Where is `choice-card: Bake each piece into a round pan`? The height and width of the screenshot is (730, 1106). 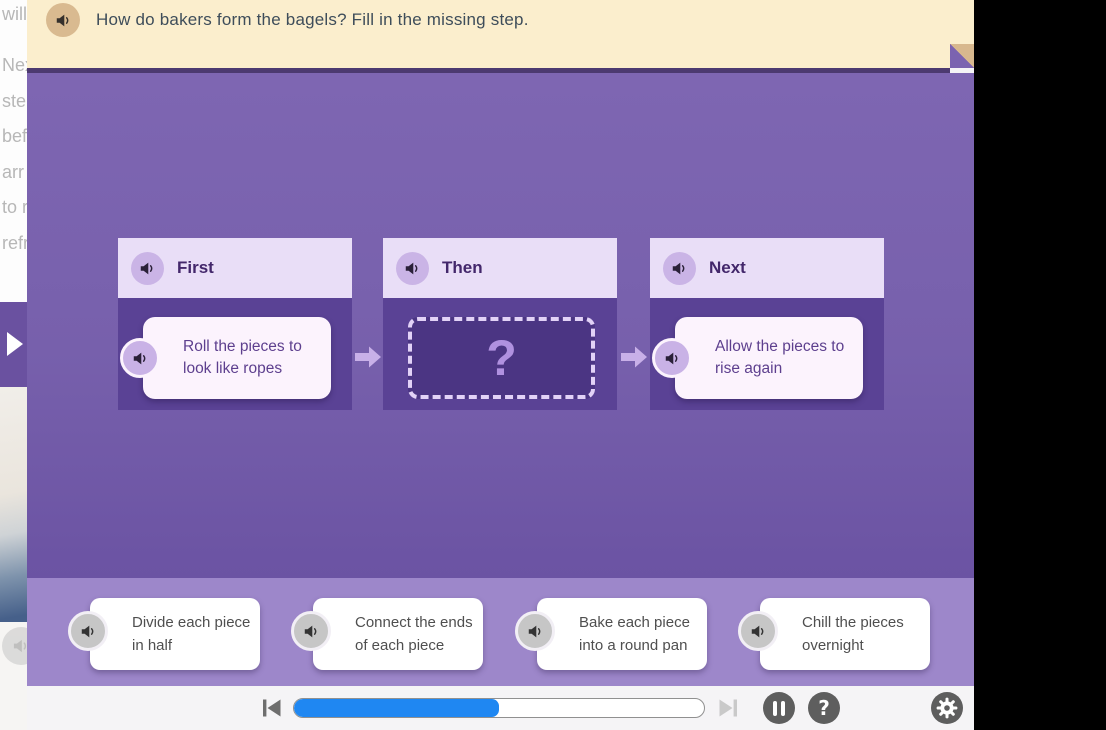 choice-card: Bake each piece into a round pan is located at coordinates (622, 634).